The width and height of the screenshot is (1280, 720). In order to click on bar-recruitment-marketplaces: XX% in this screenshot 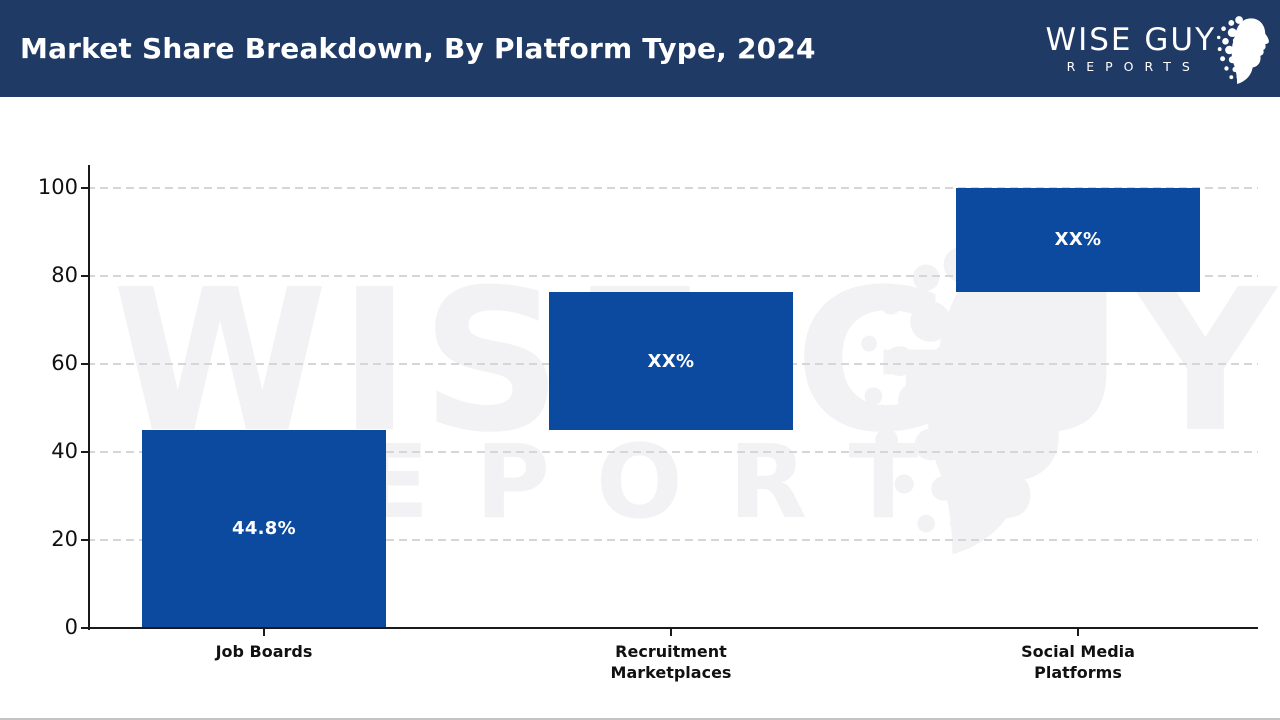, I will do `click(671, 361)`.